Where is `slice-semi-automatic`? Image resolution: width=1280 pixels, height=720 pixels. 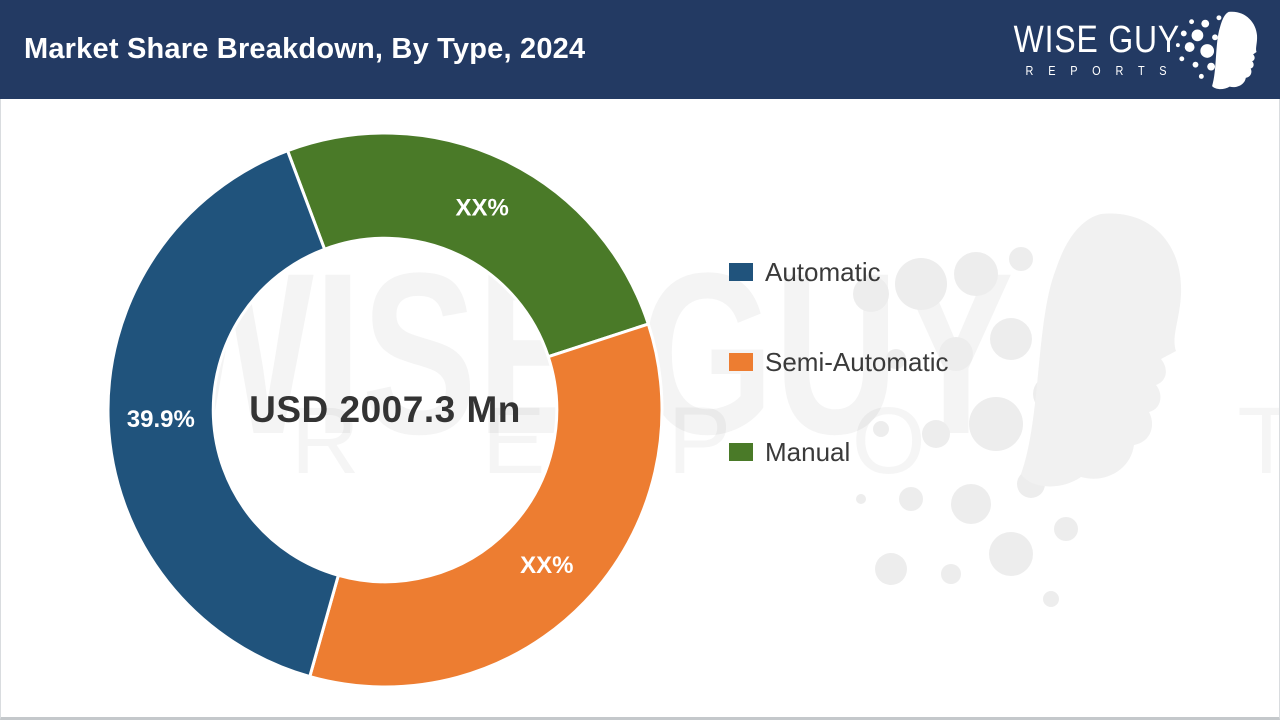
slice-semi-automatic is located at coordinates (486, 505).